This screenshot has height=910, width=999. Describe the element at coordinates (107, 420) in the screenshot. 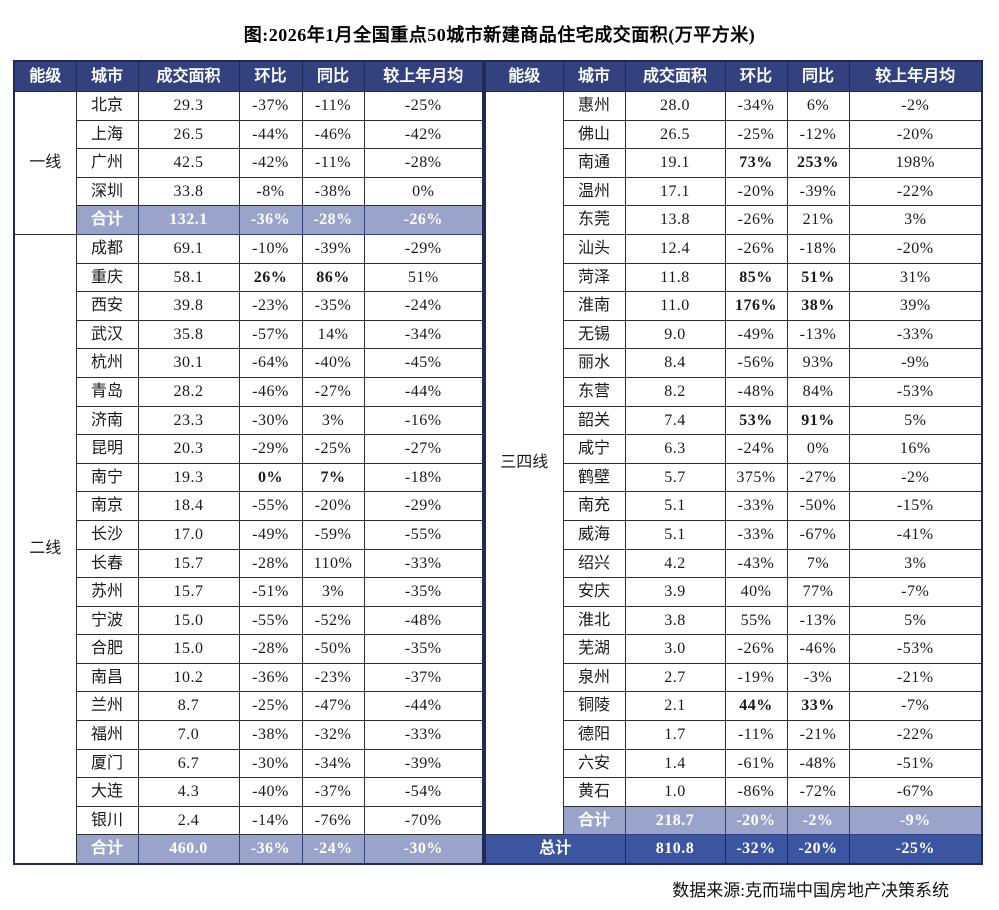

I see `city-cell: 济南` at that location.